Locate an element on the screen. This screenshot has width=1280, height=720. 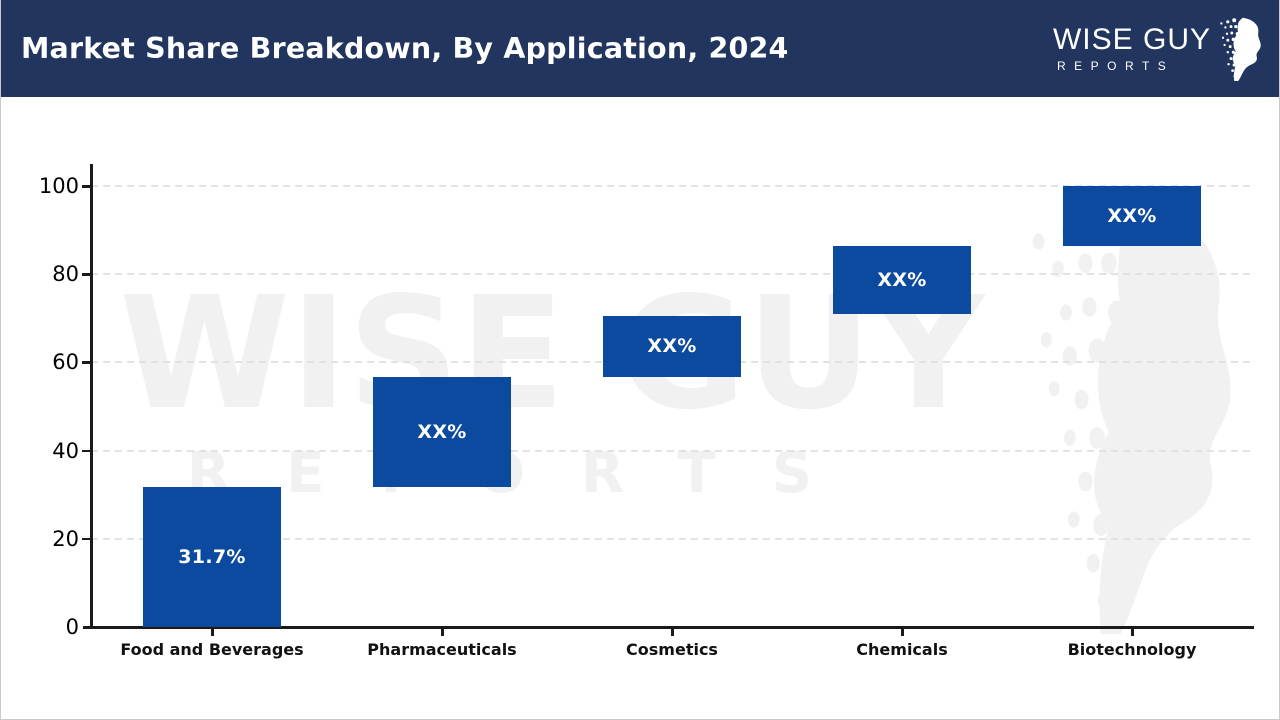
x-category-label: Chemicals is located at coordinates (902, 649).